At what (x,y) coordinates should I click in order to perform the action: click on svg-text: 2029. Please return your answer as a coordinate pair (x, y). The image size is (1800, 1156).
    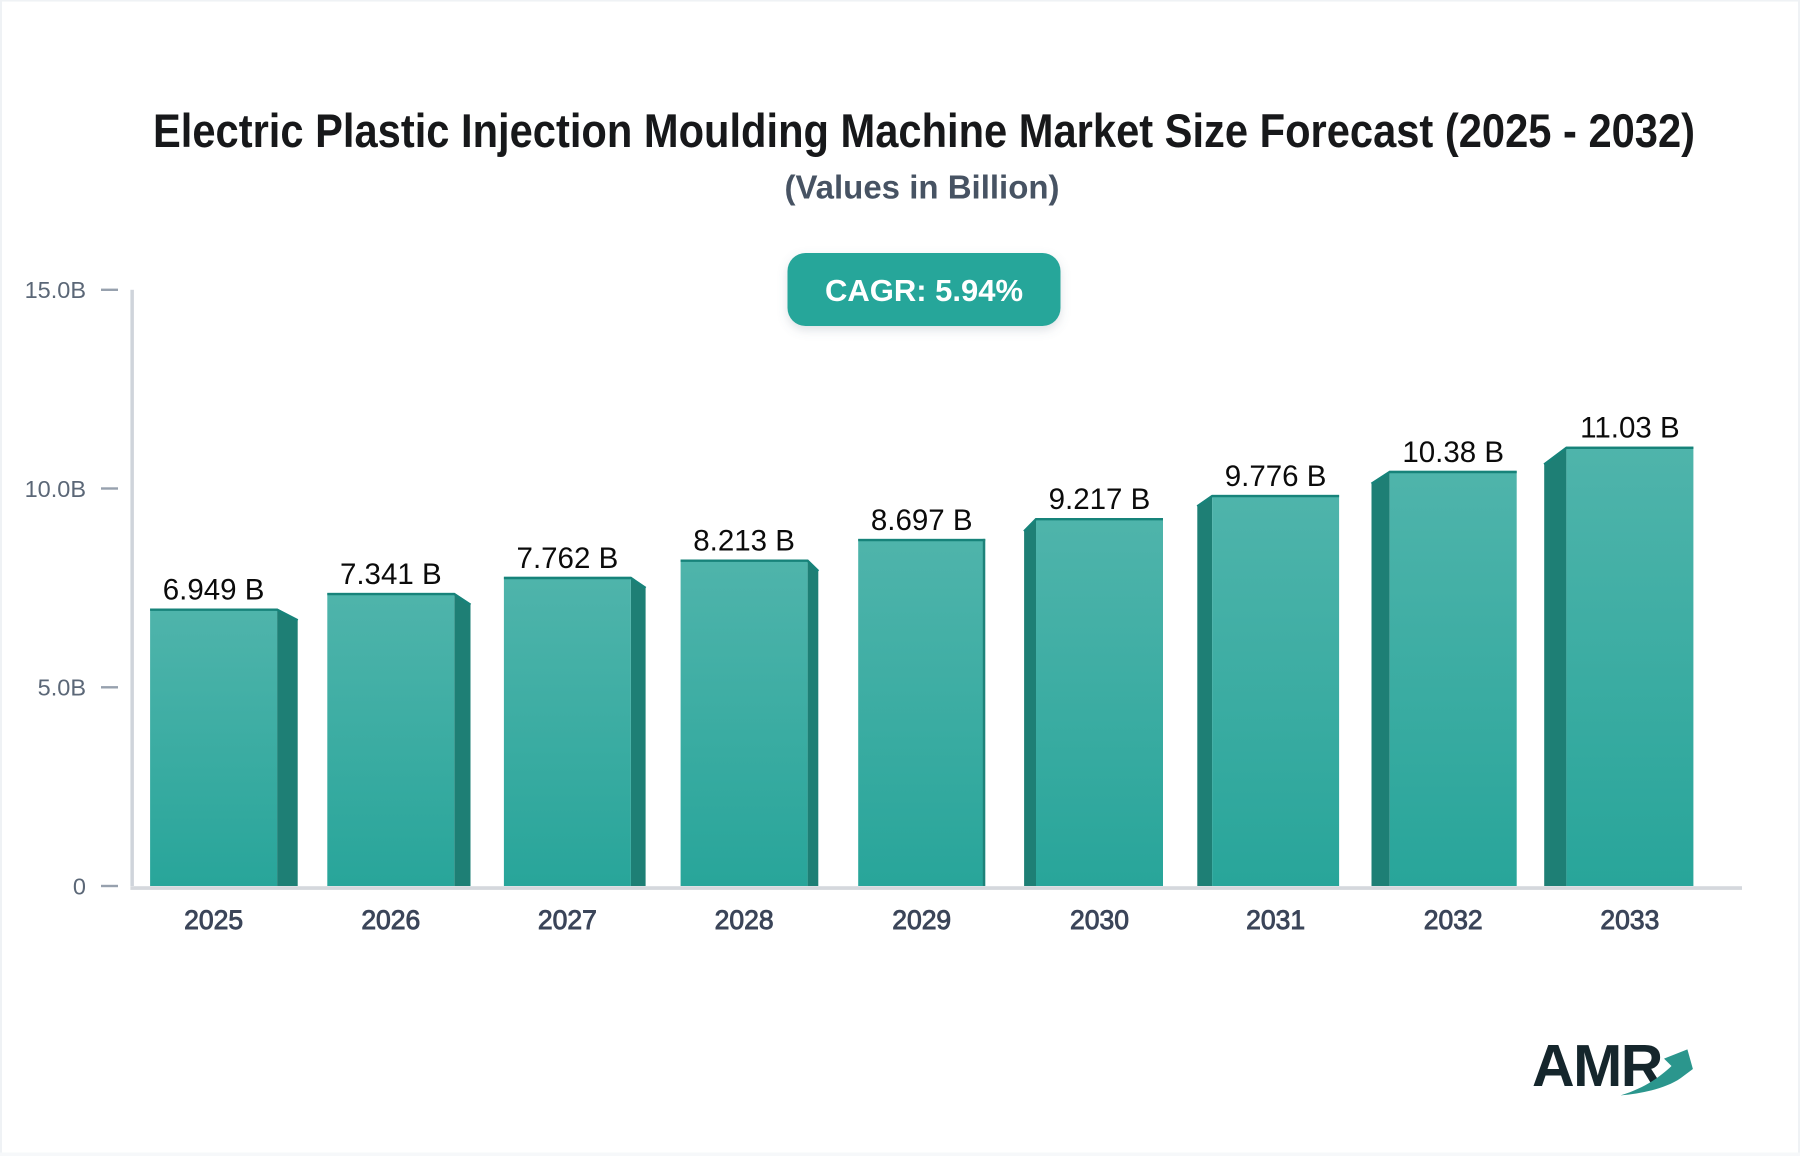
    Looking at the image, I should click on (921, 920).